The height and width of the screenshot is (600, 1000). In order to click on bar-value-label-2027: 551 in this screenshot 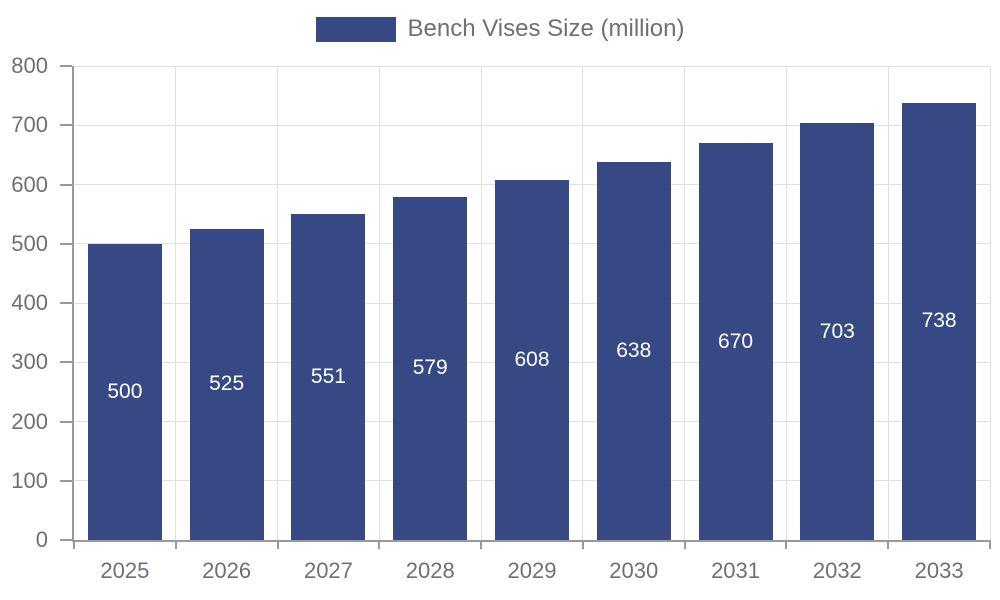, I will do `click(328, 376)`.